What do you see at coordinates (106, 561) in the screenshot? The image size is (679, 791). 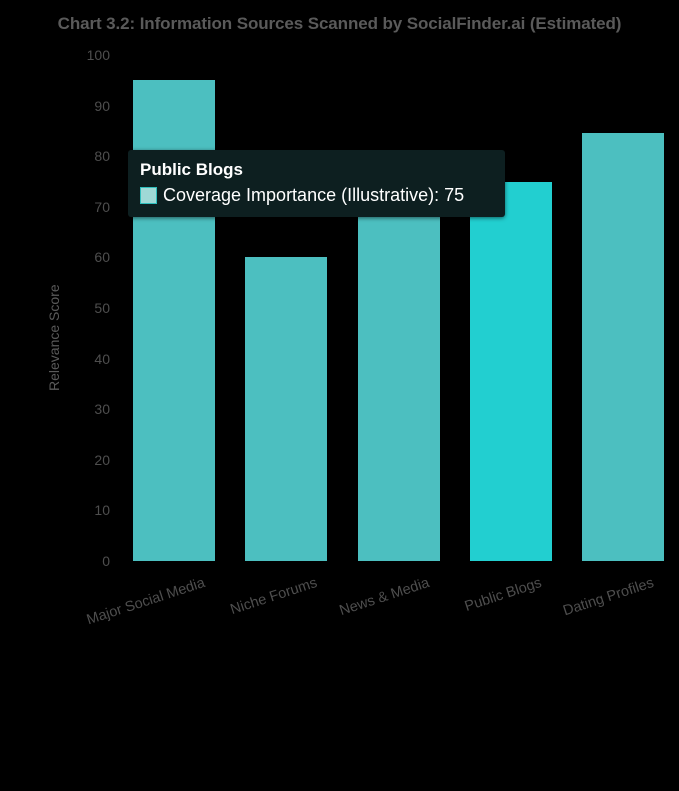 I see `y-axis-tick-label: 0` at bounding box center [106, 561].